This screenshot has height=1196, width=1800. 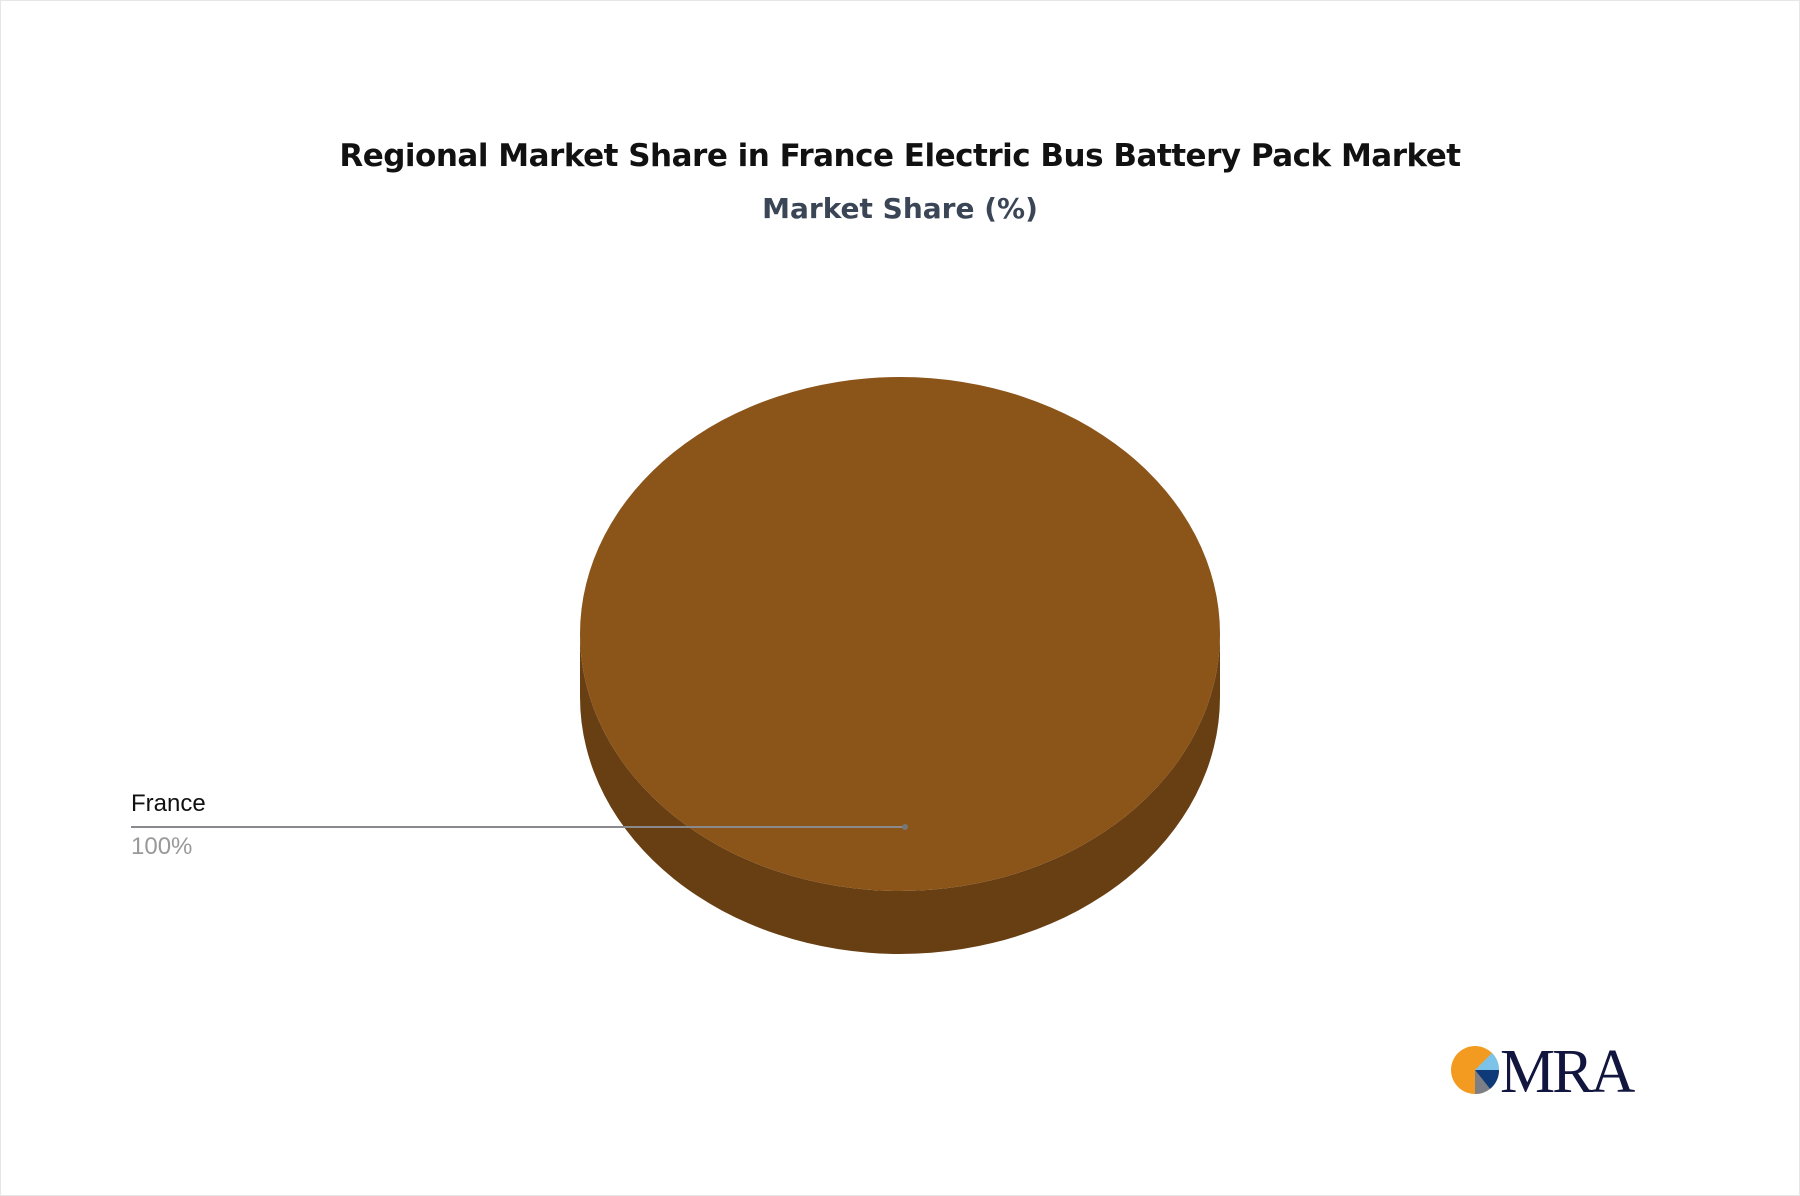 What do you see at coordinates (162, 846) in the screenshot?
I see `slice-value-france: 100%` at bounding box center [162, 846].